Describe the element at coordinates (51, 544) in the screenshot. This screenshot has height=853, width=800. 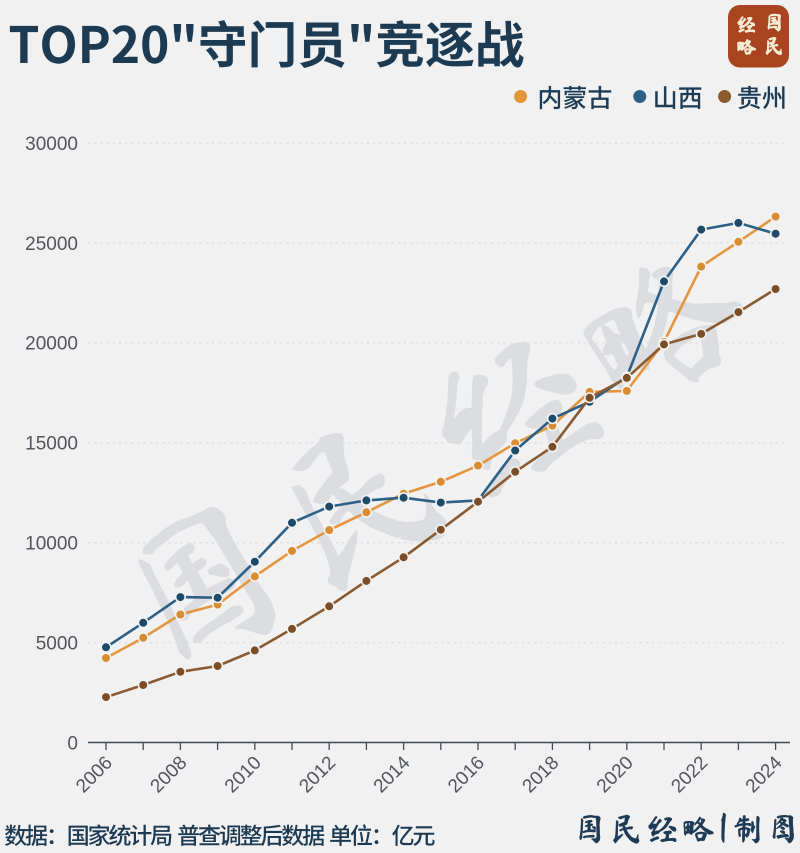
I see `svg-text: 10000` at that location.